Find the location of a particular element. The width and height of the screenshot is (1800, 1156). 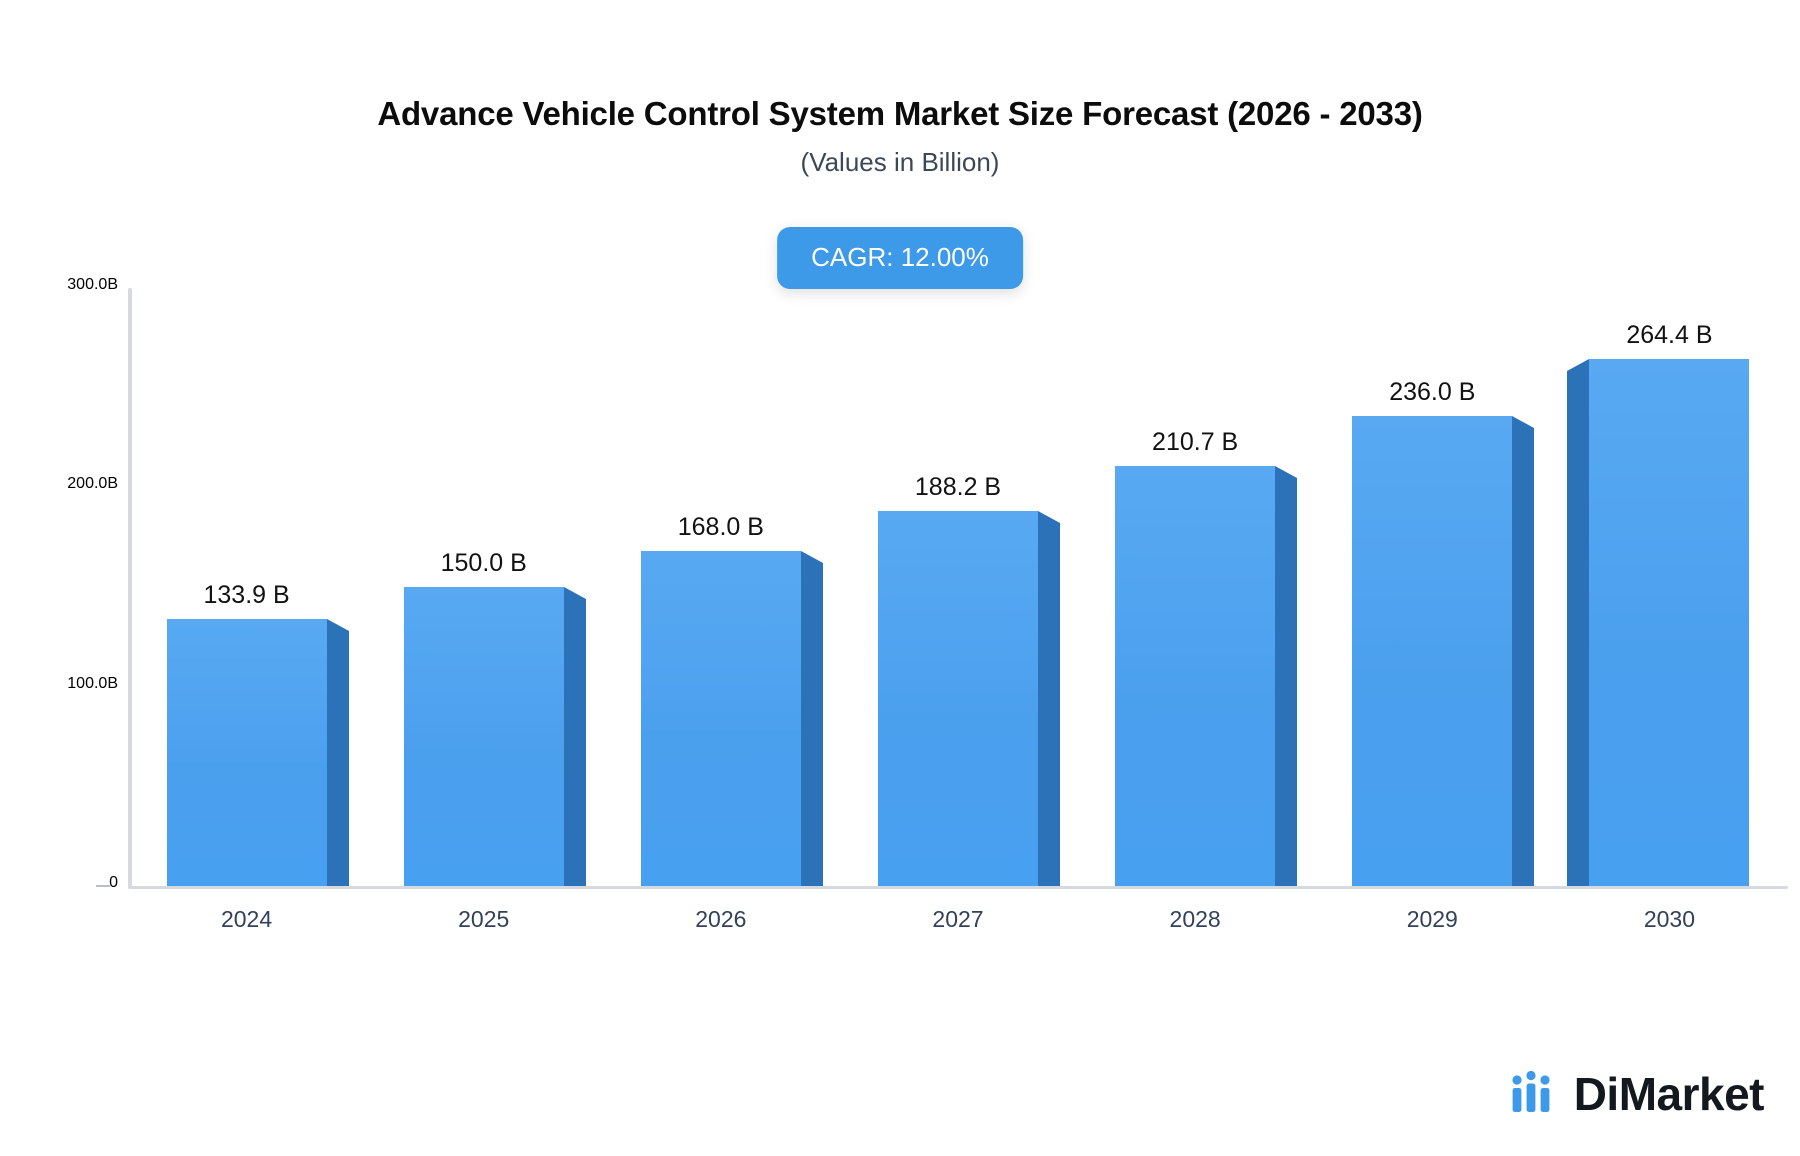

bar-value-label: 133.9 B is located at coordinates (246, 595).